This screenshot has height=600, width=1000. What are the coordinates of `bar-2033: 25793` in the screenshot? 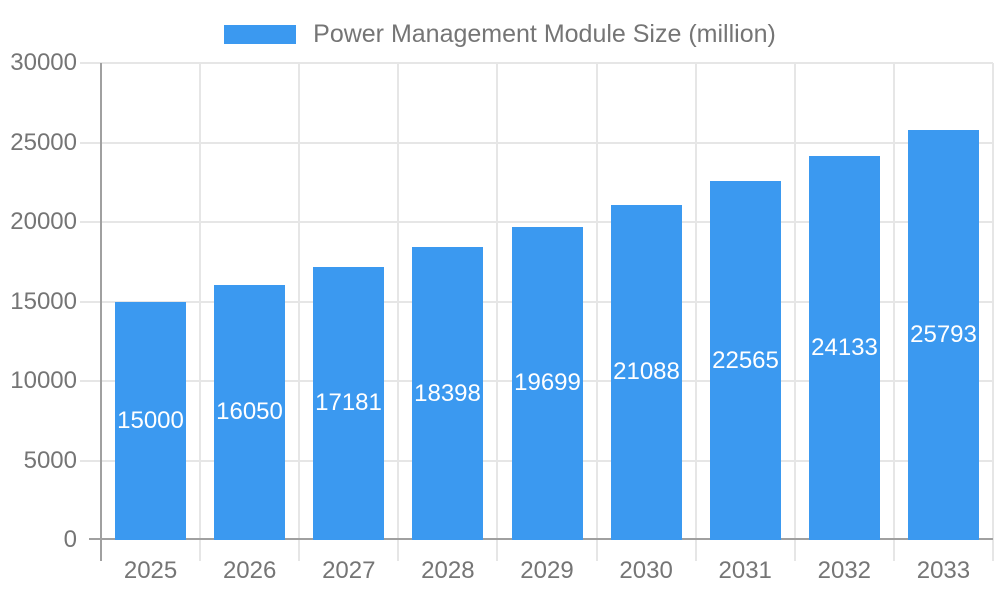 It's located at (943, 334).